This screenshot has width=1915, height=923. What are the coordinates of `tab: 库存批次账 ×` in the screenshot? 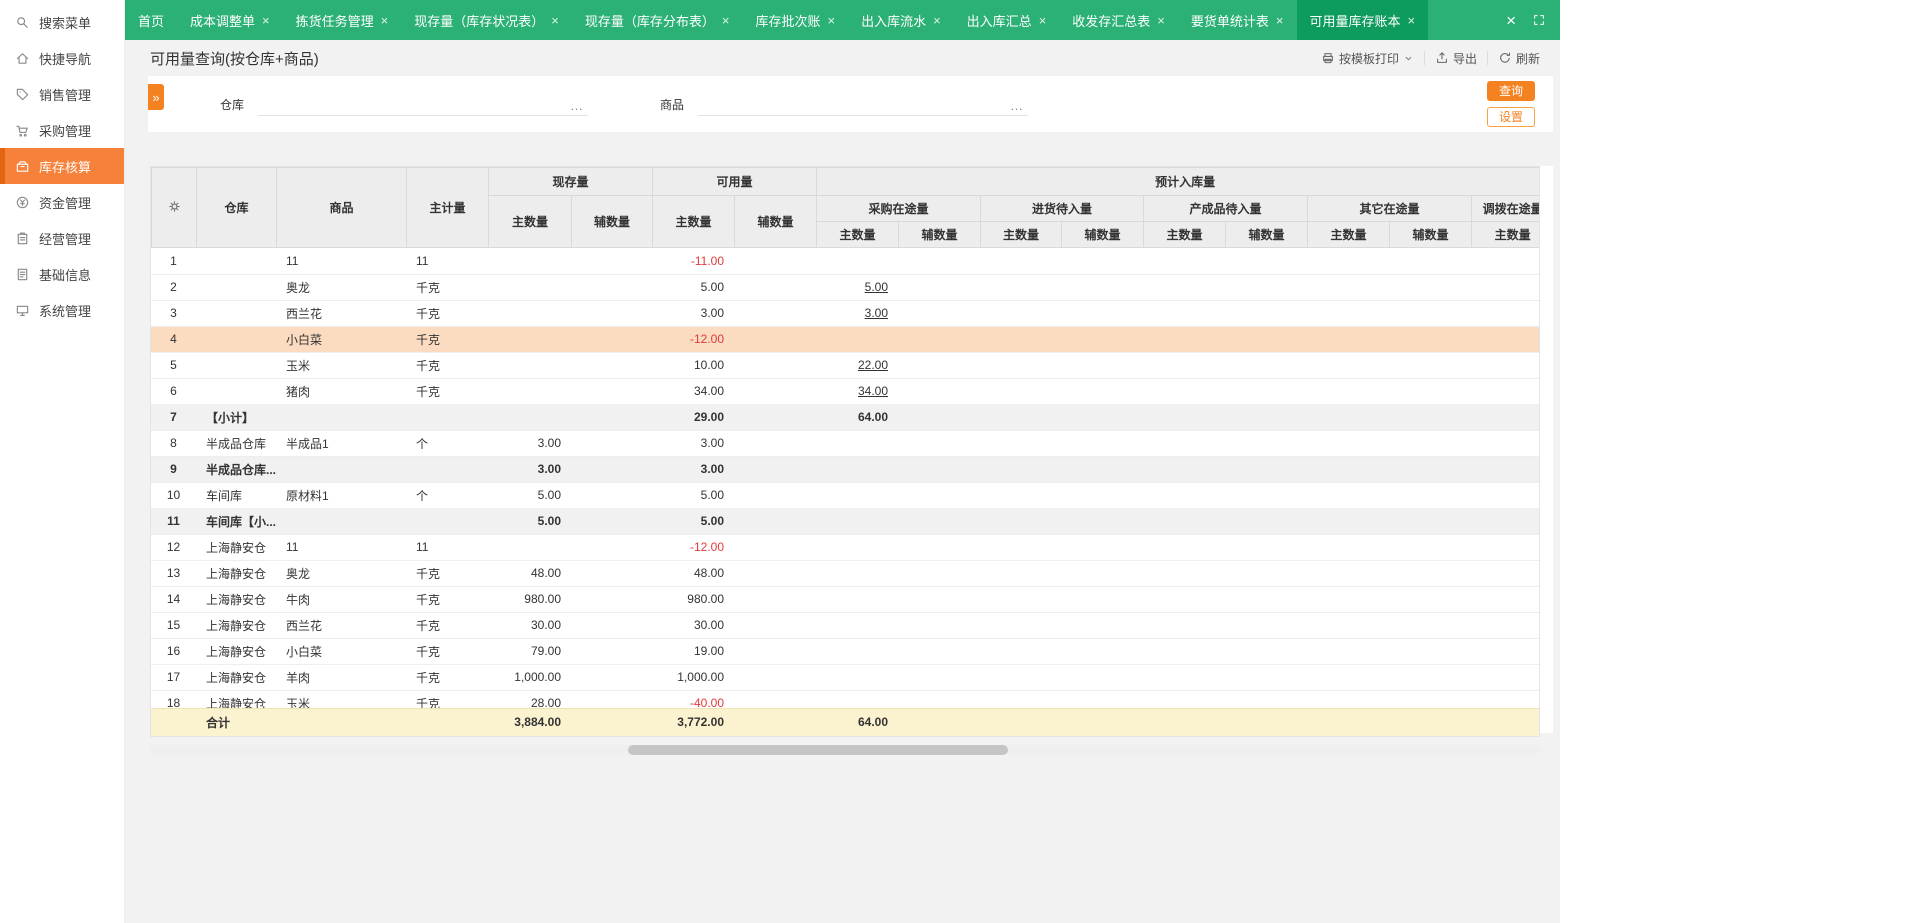 It's located at (795, 20).